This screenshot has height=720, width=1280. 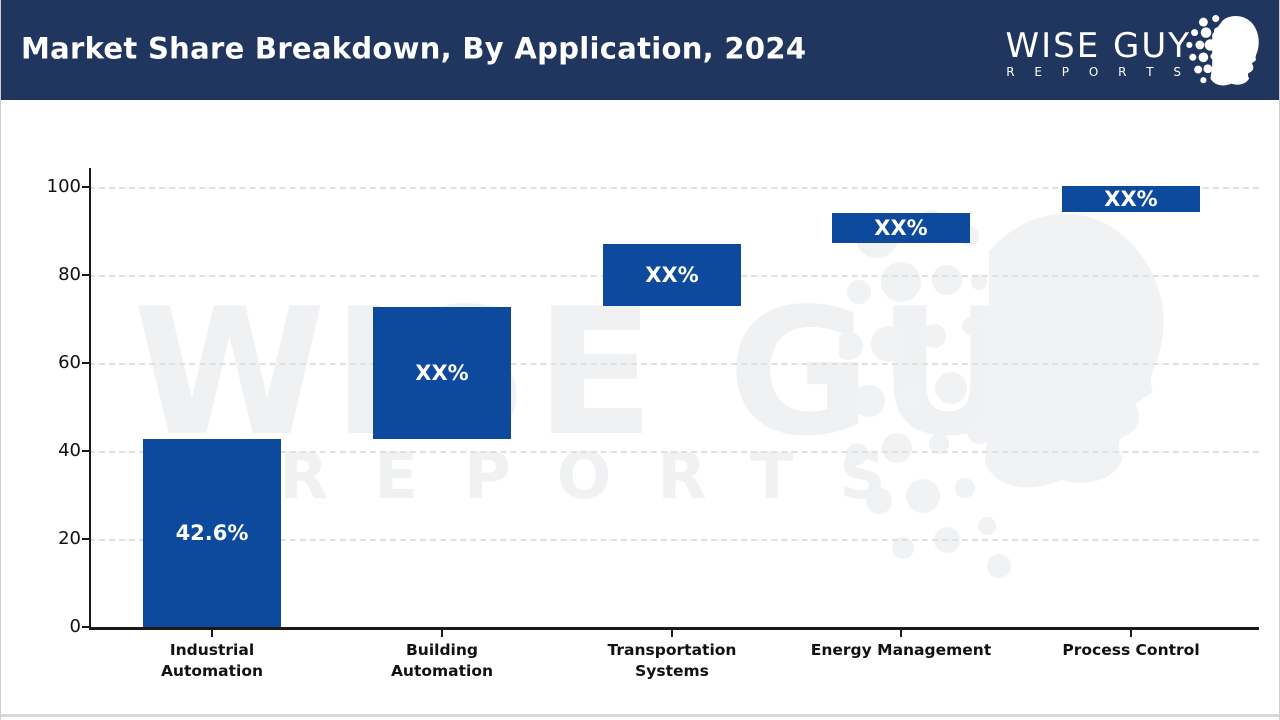 What do you see at coordinates (901, 650) in the screenshot?
I see `category-label-energy-management: Energy Management` at bounding box center [901, 650].